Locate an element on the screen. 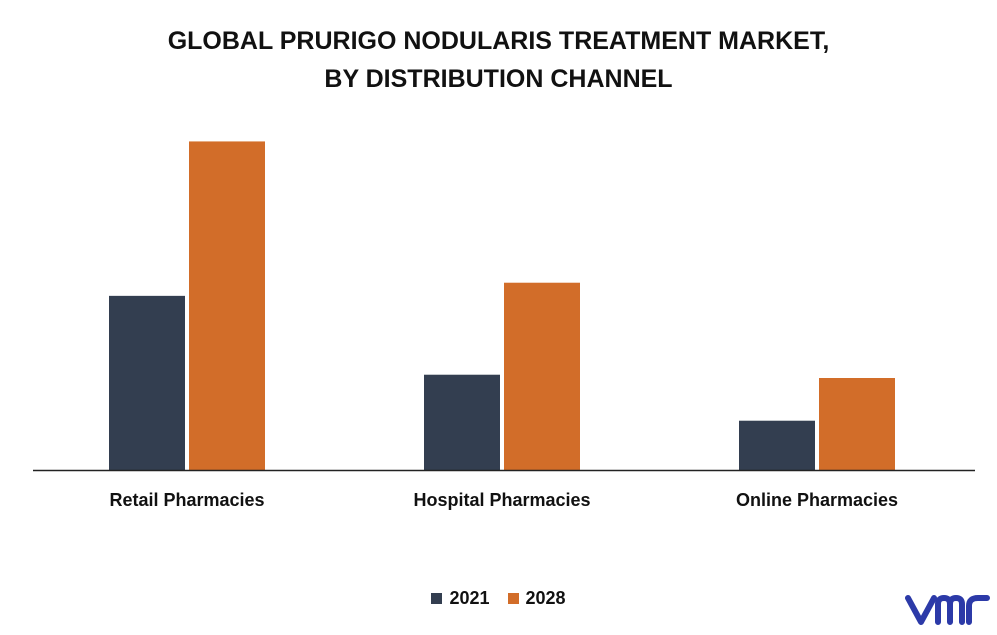 The width and height of the screenshot is (997, 635). title-line-2: BY DISTRIBUTION CHANNEL is located at coordinates (498, 79).